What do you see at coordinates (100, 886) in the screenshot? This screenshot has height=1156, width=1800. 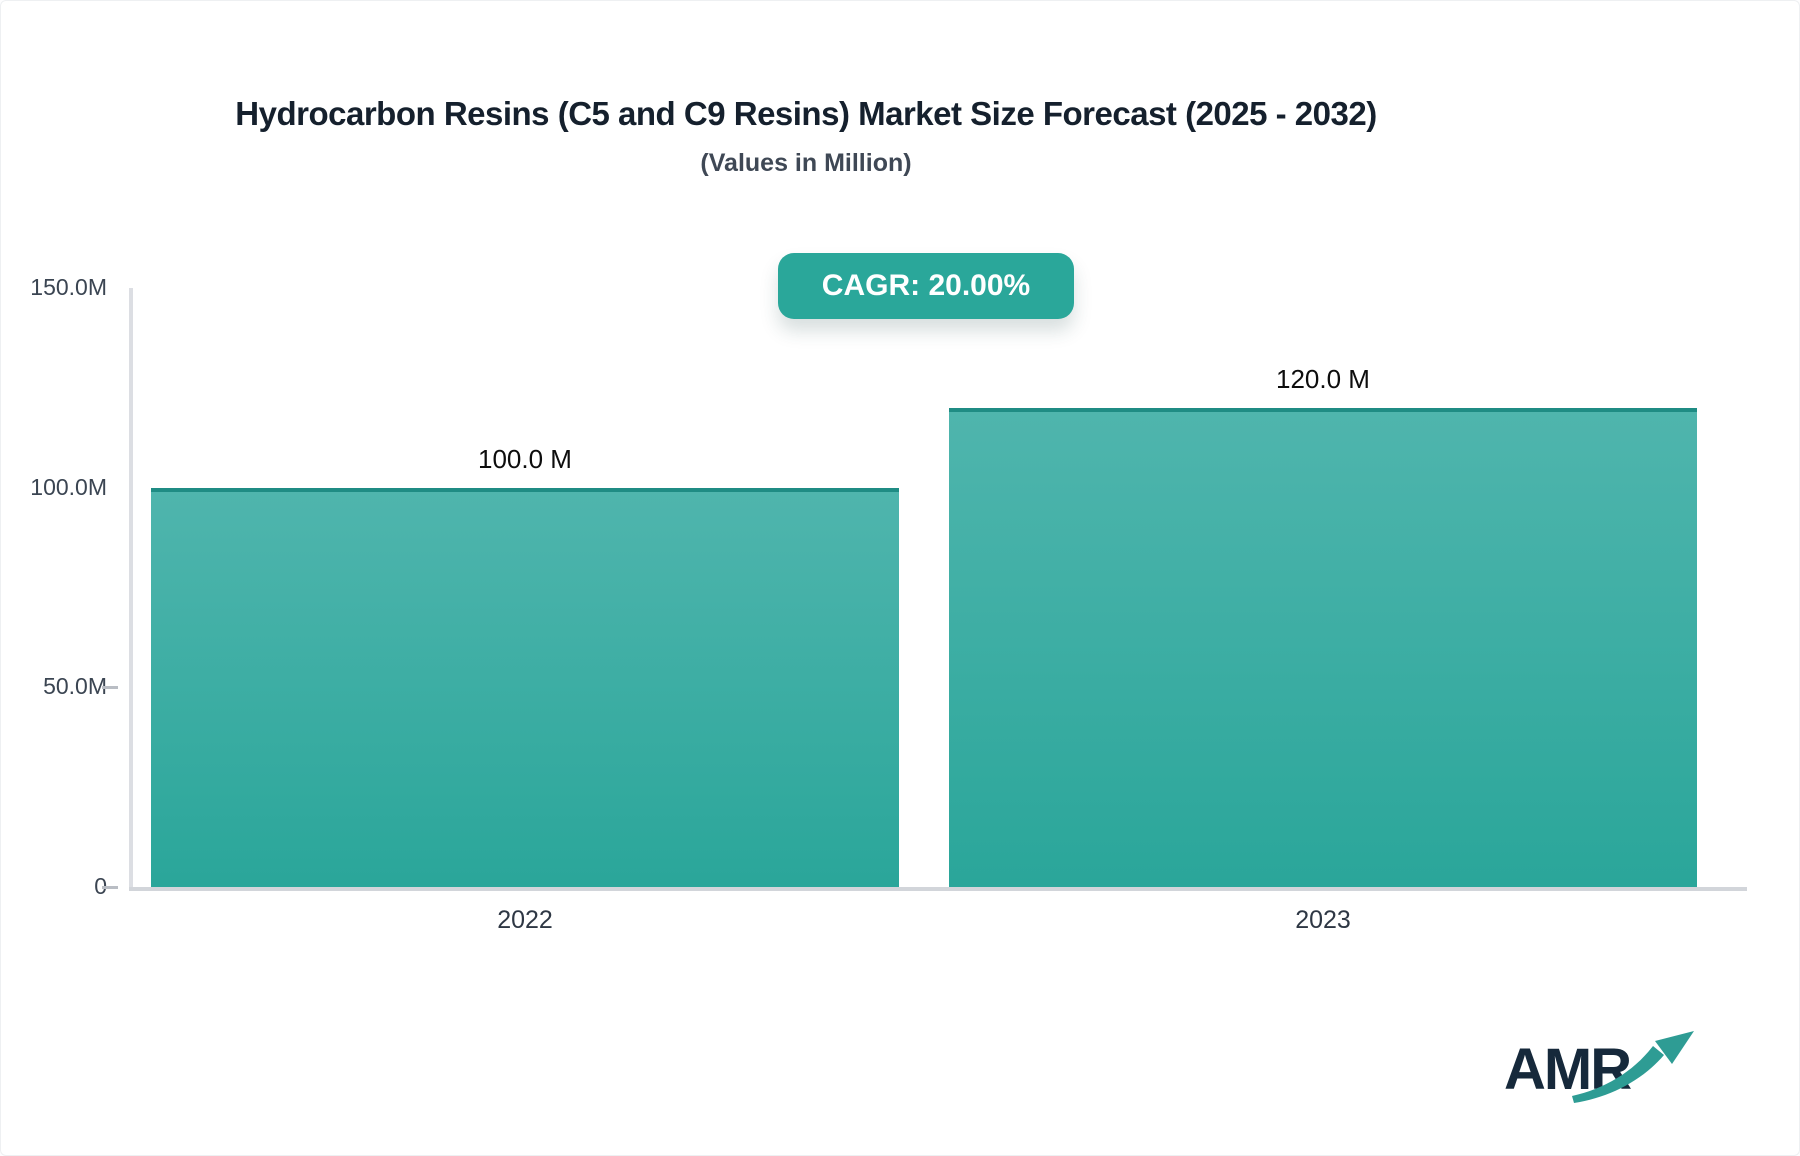 I see `y-axis-label: 0` at bounding box center [100, 886].